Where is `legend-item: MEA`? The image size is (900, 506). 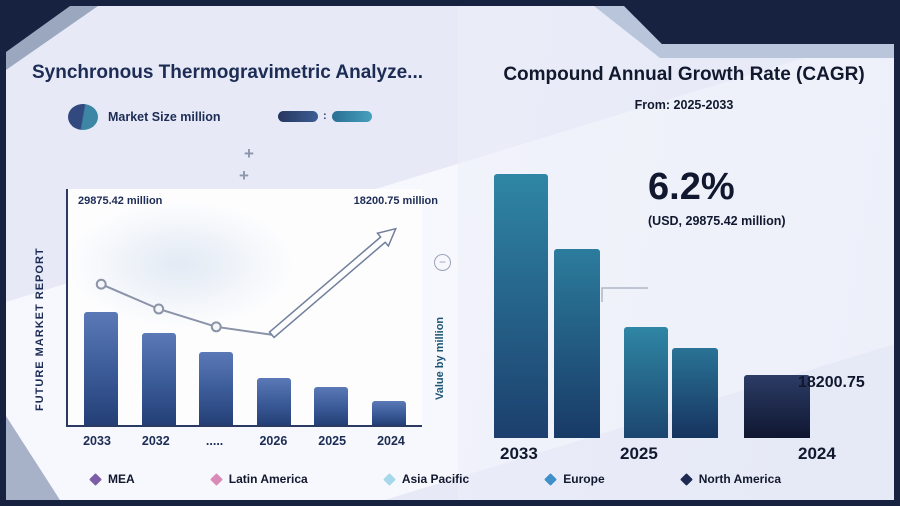
legend-item: MEA is located at coordinates (112, 479).